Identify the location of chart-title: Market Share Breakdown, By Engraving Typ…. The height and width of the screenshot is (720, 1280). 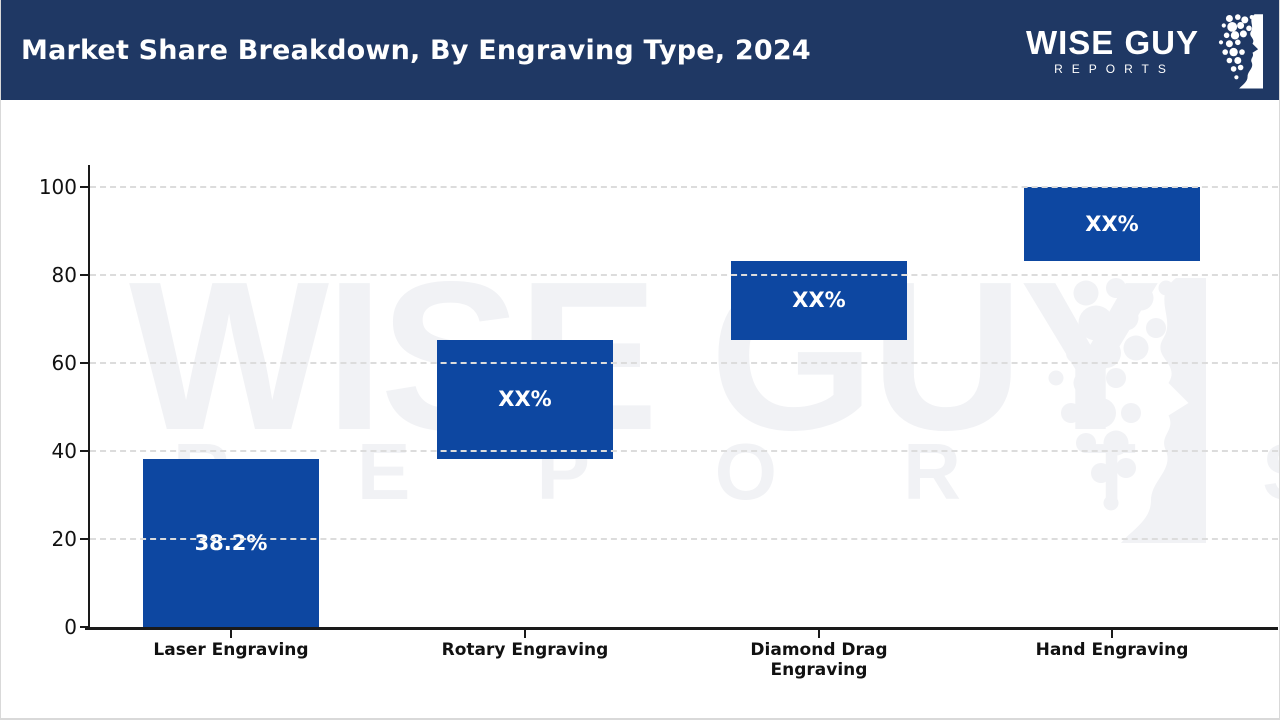
(416, 50).